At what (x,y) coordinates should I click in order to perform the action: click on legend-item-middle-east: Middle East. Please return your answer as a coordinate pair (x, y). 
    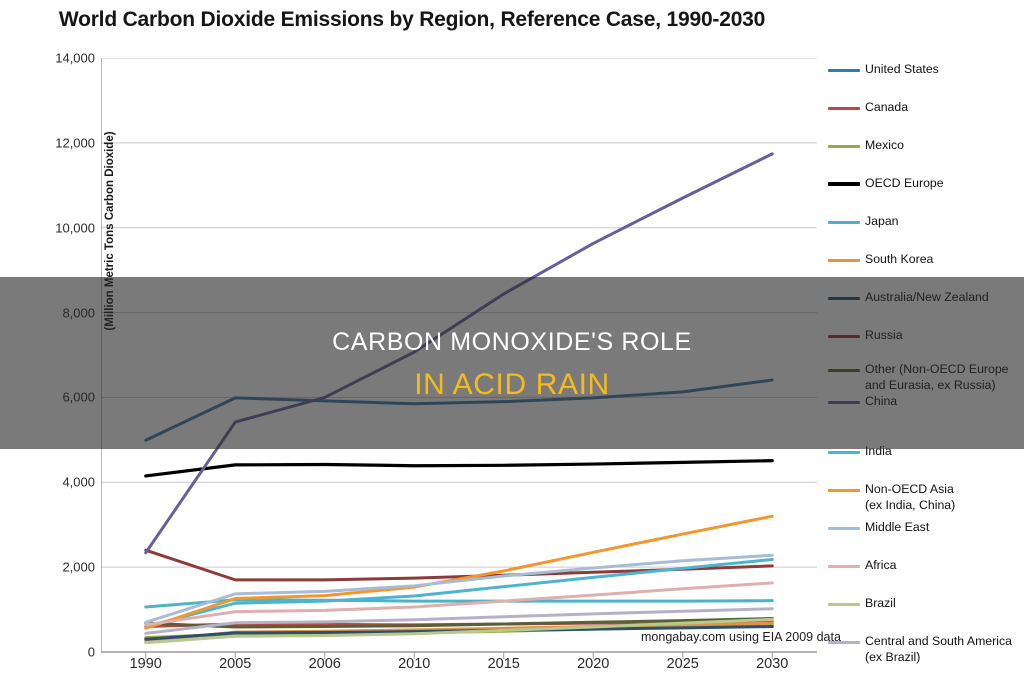
    Looking at the image, I should click on (926, 528).